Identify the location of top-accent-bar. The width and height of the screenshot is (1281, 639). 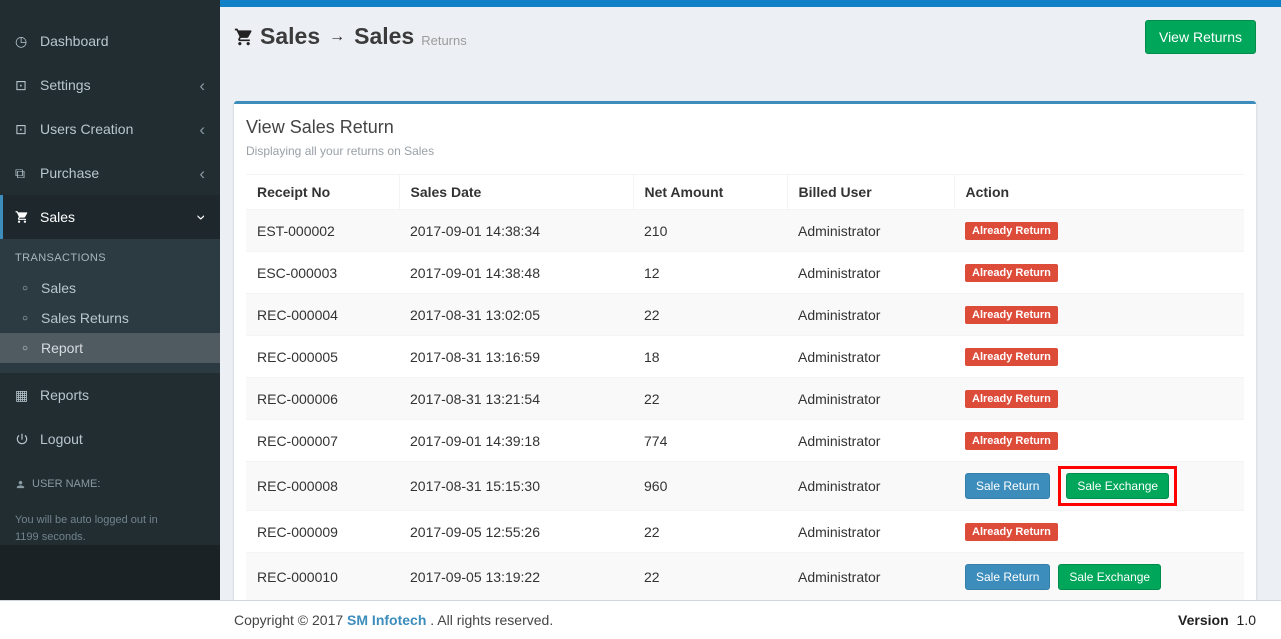
(750, 3).